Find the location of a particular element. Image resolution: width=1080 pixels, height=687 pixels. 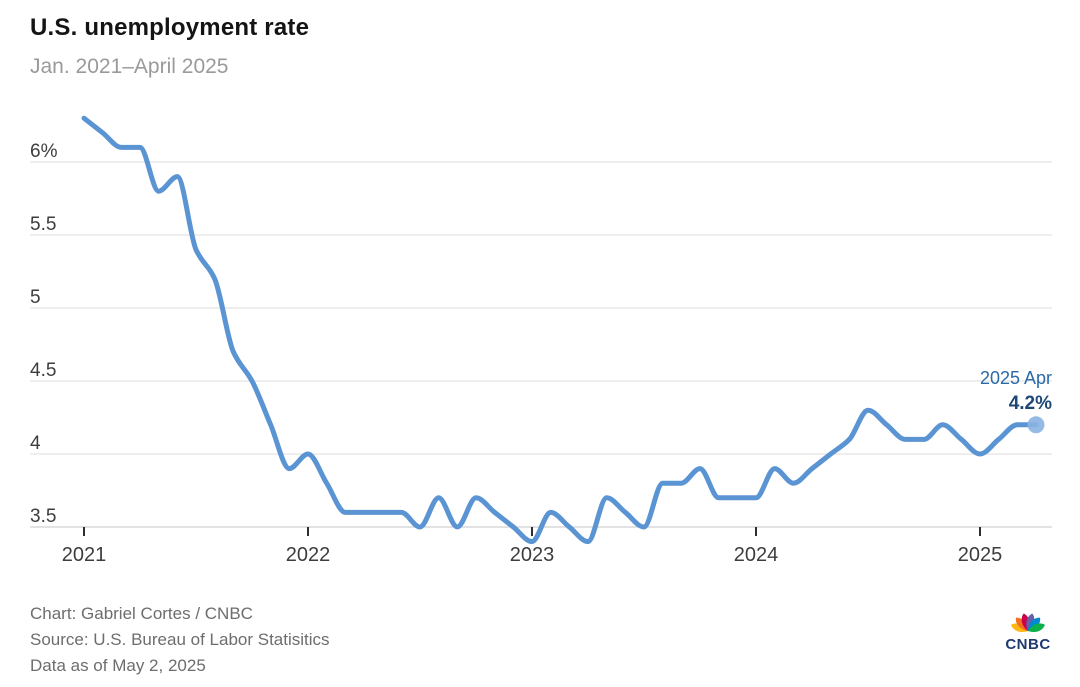

x-axis-label: 2022 is located at coordinates (308, 555).